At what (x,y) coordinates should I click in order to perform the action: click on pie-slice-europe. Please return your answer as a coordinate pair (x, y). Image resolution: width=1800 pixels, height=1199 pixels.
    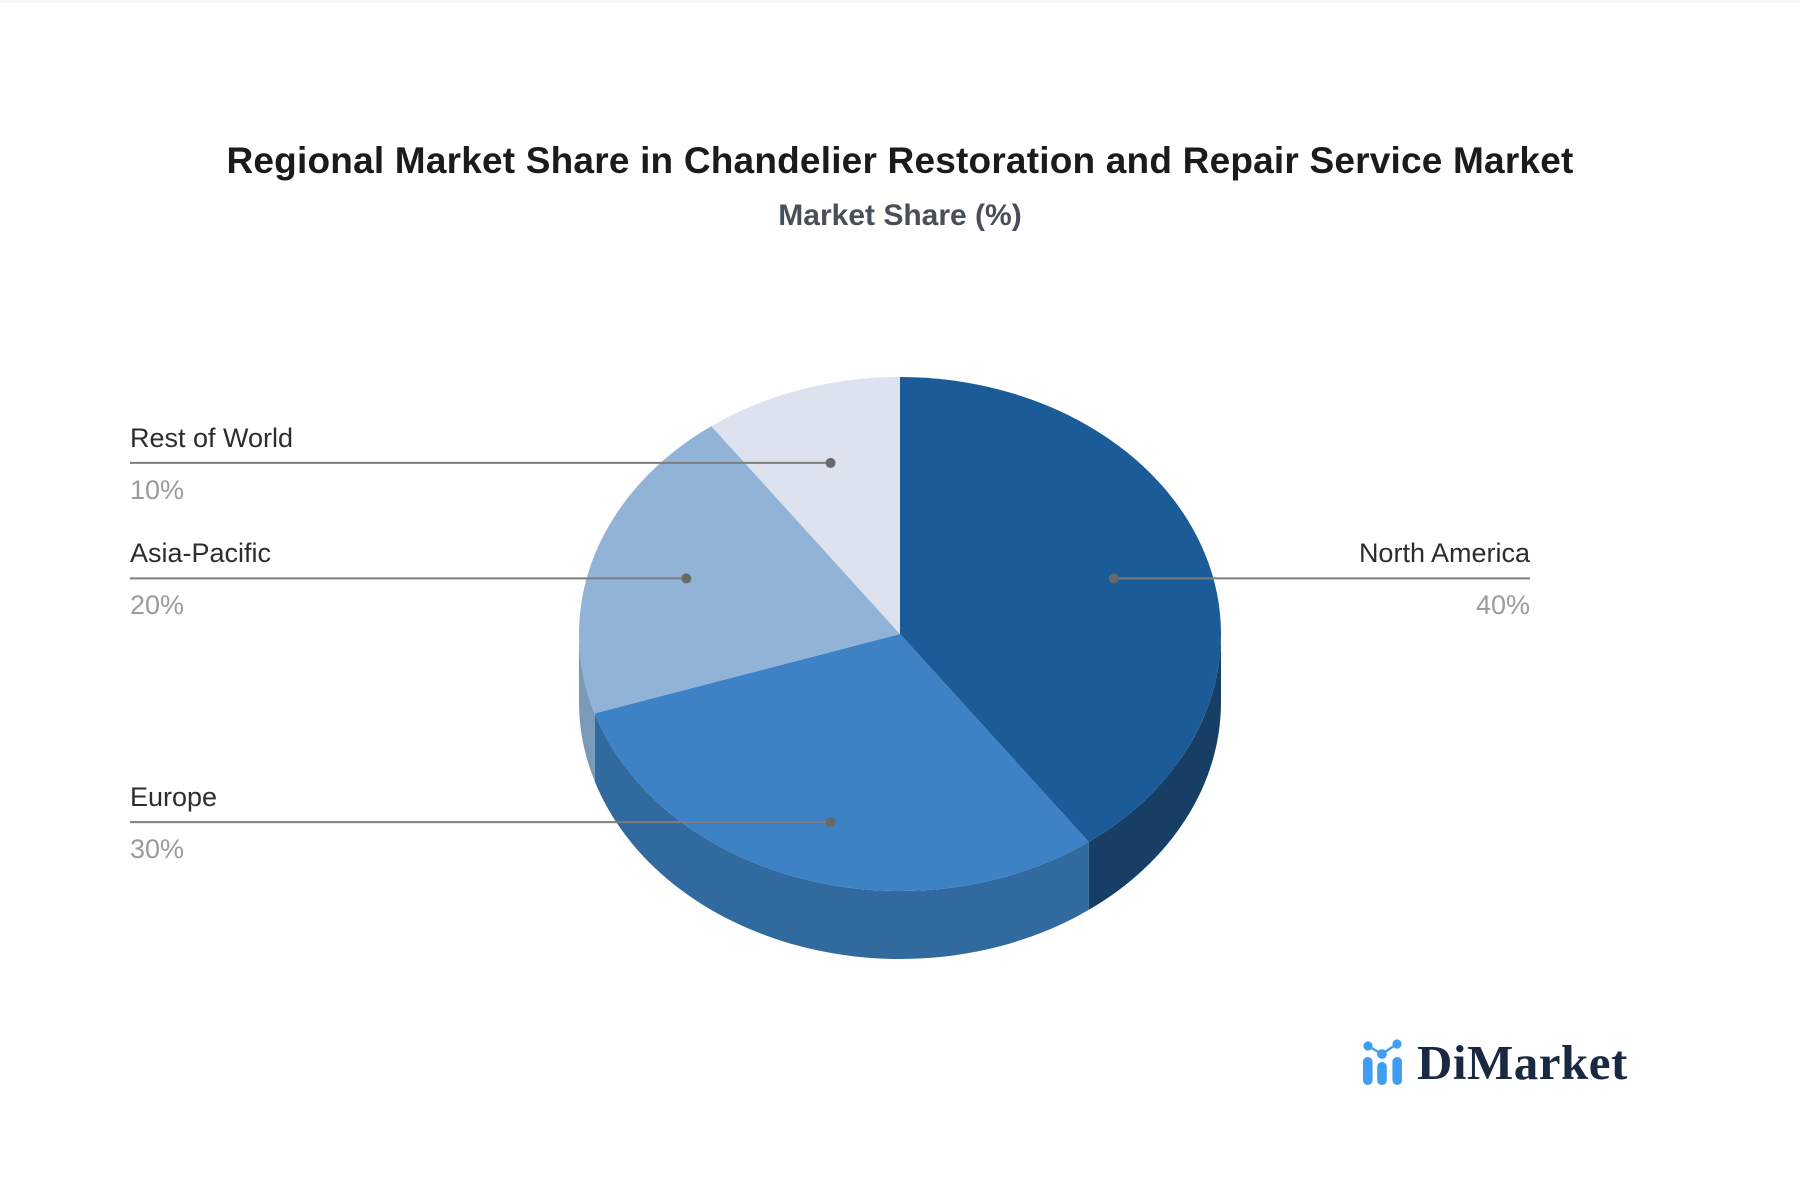
    Looking at the image, I should click on (841, 762).